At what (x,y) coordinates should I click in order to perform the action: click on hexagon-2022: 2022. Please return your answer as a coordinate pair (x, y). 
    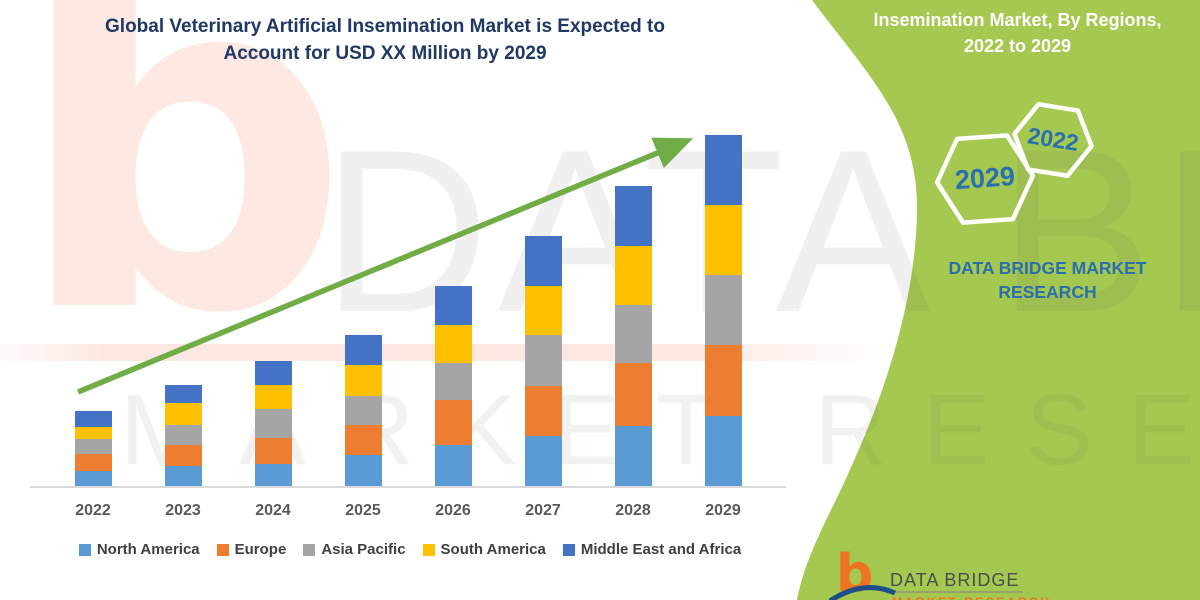
    Looking at the image, I should click on (1053, 140).